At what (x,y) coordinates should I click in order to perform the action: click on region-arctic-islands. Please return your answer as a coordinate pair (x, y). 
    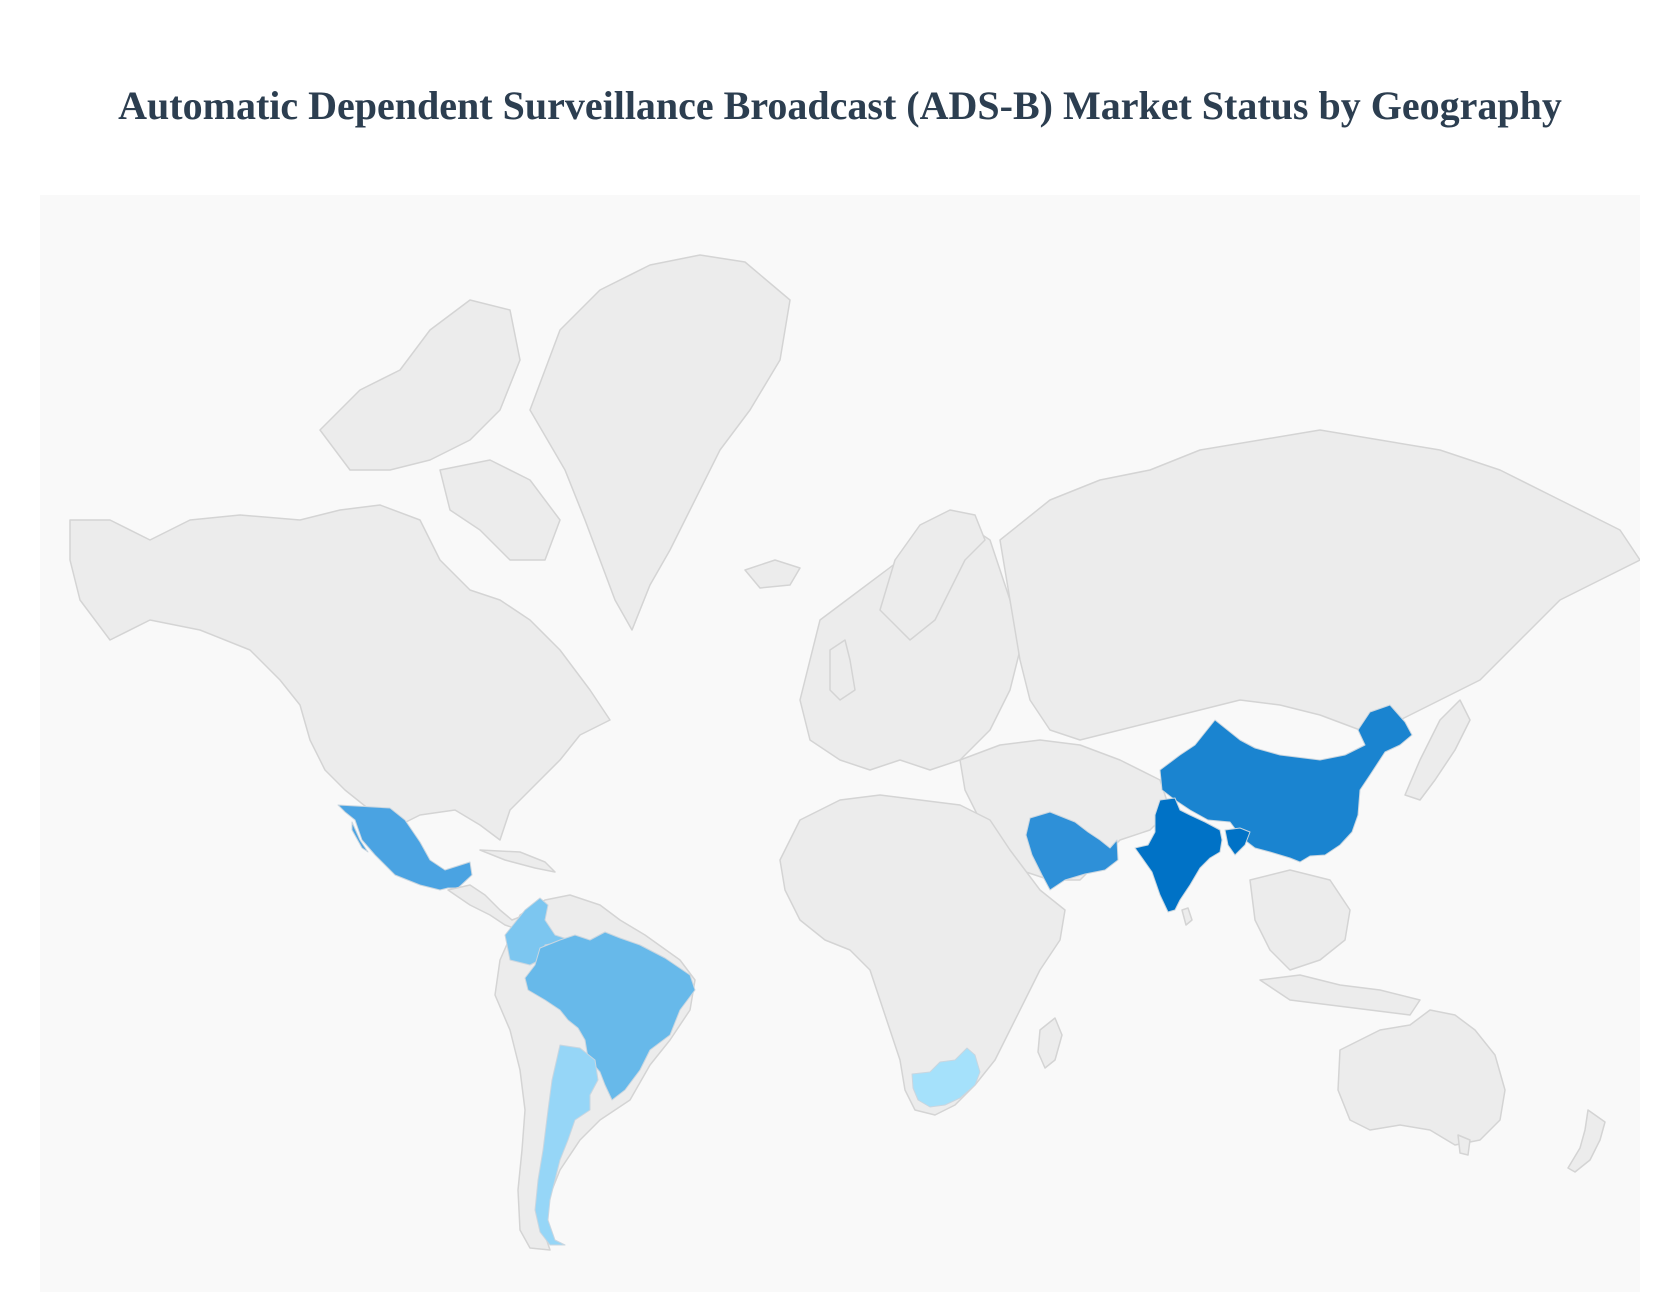
    Looking at the image, I should click on (420, 385).